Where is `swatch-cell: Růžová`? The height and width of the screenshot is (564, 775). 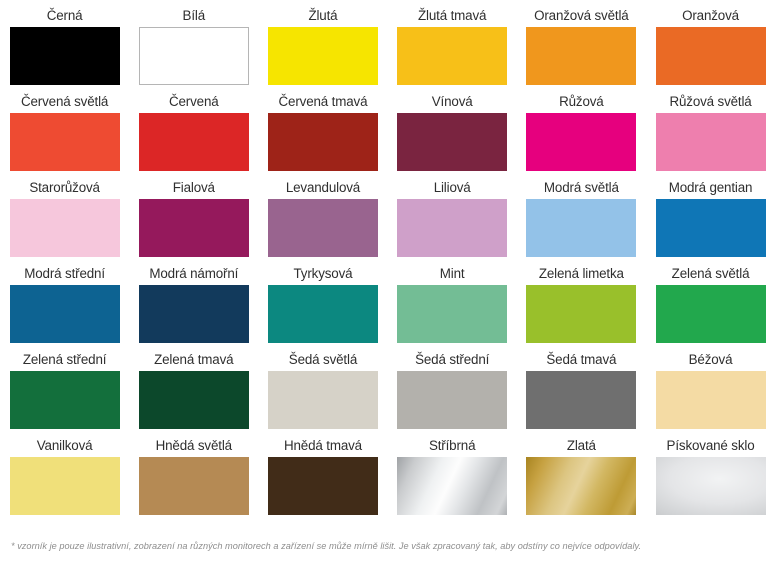
swatch-cell: Růžová is located at coordinates (581, 132).